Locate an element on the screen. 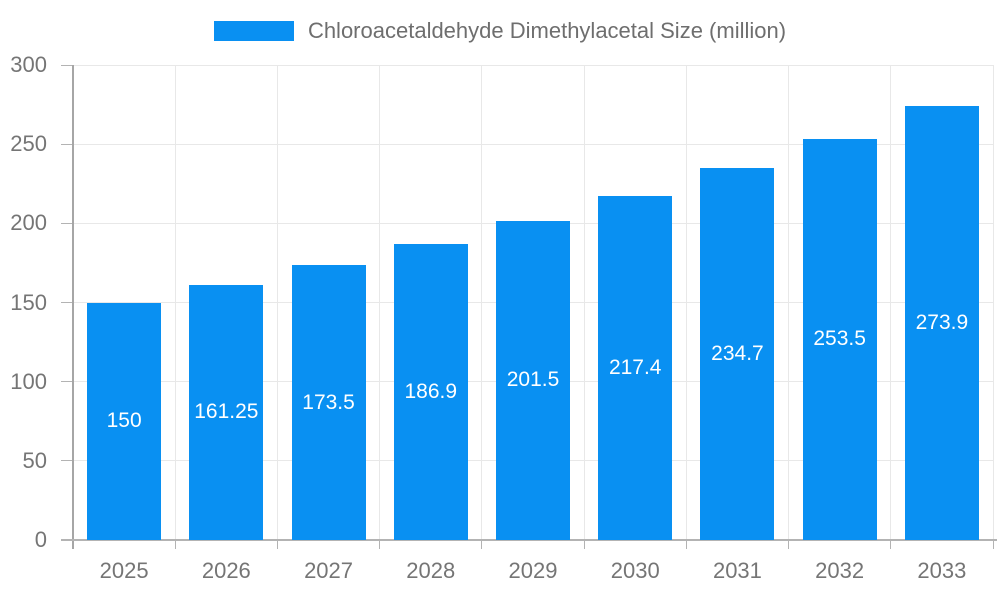 The height and width of the screenshot is (600, 1000). bar-value-label: 186.9 is located at coordinates (431, 392).